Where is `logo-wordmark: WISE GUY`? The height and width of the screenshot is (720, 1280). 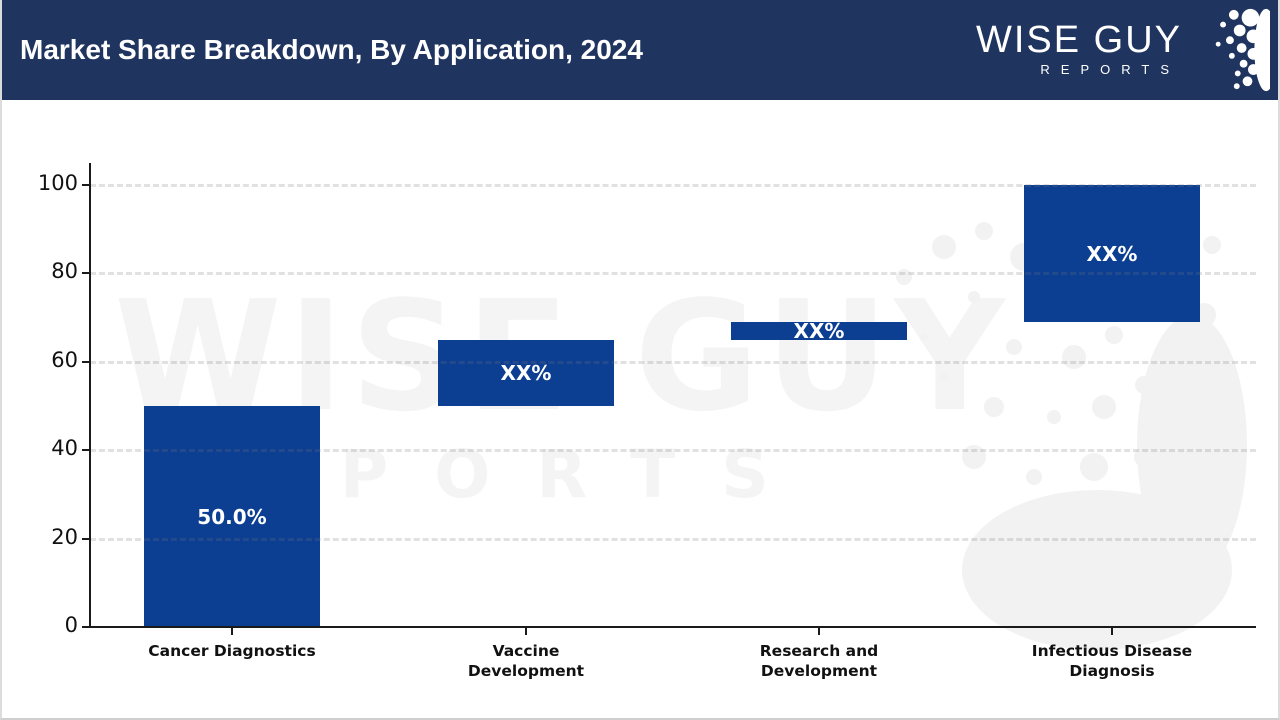 logo-wordmark: WISE GUY is located at coordinates (1078, 40).